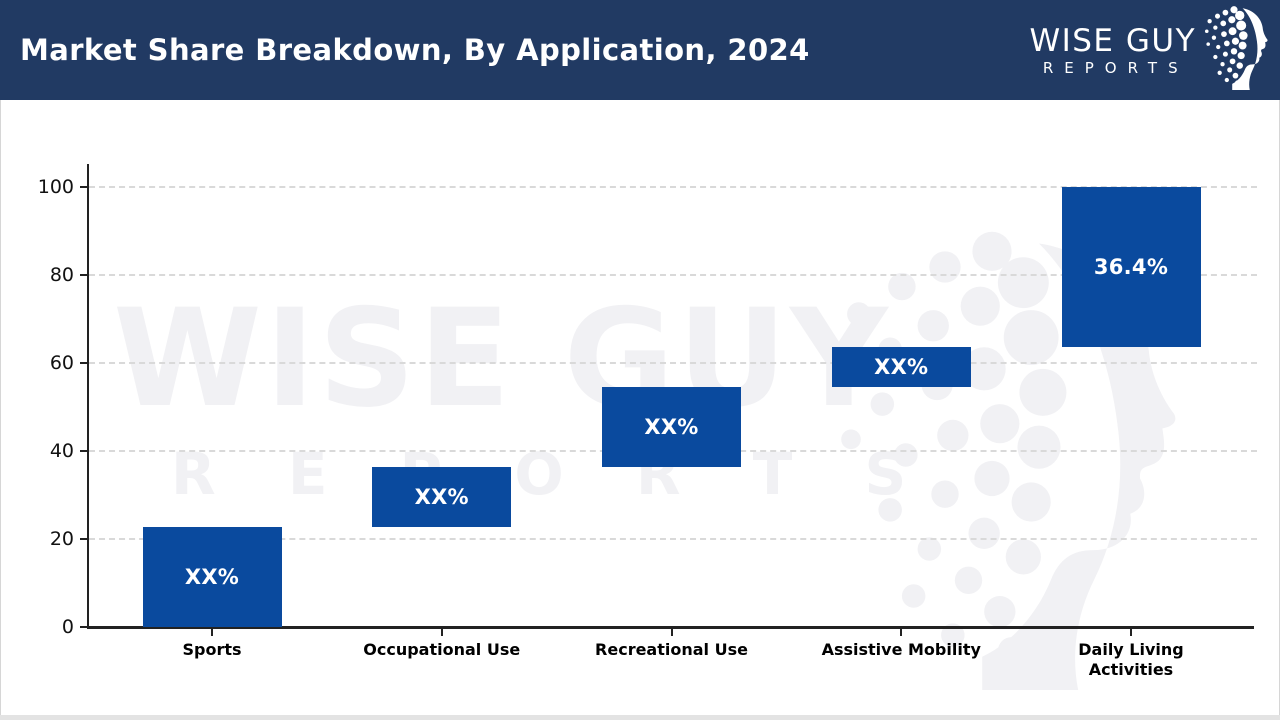 The width and height of the screenshot is (1280, 720). I want to click on x-axis-line, so click(670, 627).